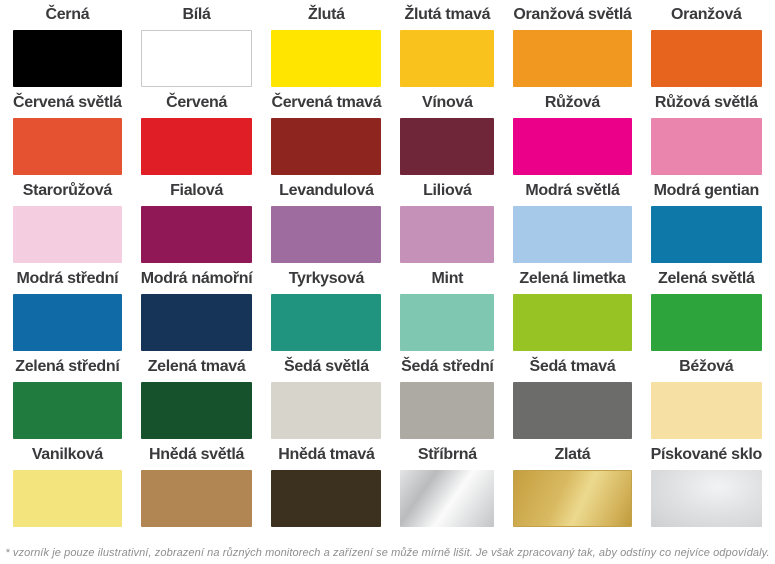 This screenshot has width=775, height=564. What do you see at coordinates (572, 278) in the screenshot?
I see `swatch-label: Zelená limetka` at bounding box center [572, 278].